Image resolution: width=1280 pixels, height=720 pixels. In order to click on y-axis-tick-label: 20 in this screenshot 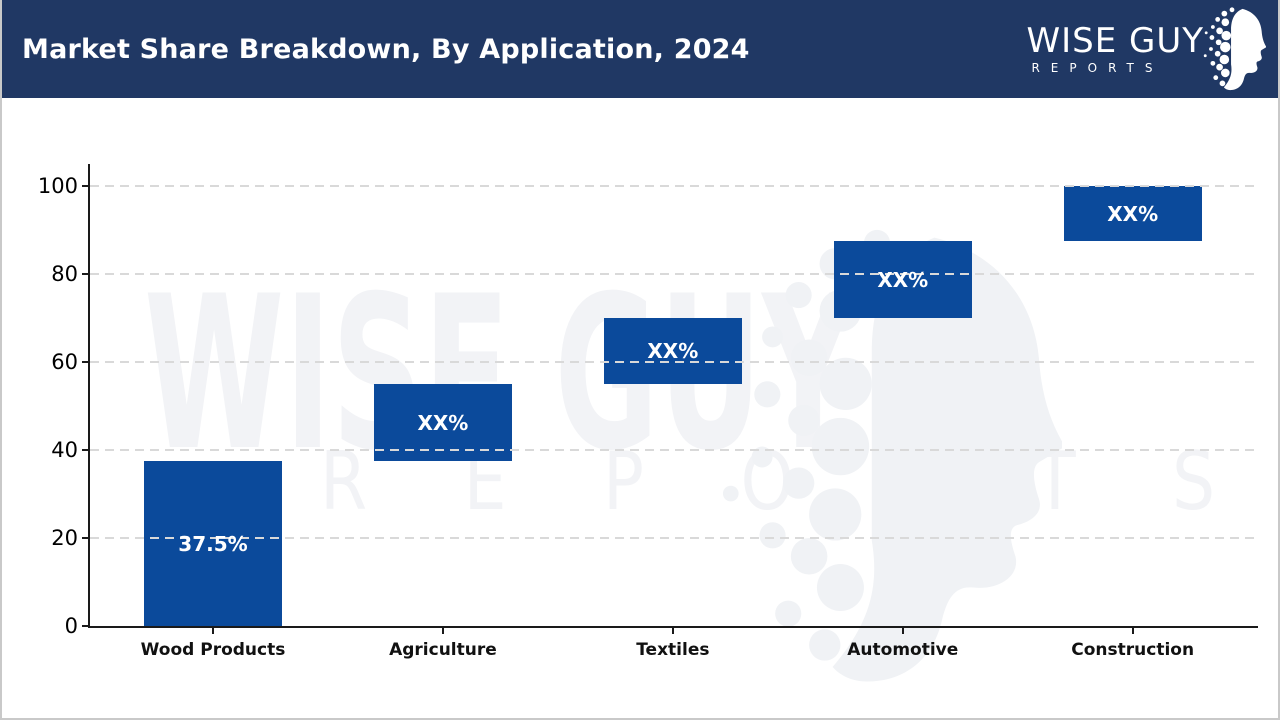, I will do `click(64, 538)`.